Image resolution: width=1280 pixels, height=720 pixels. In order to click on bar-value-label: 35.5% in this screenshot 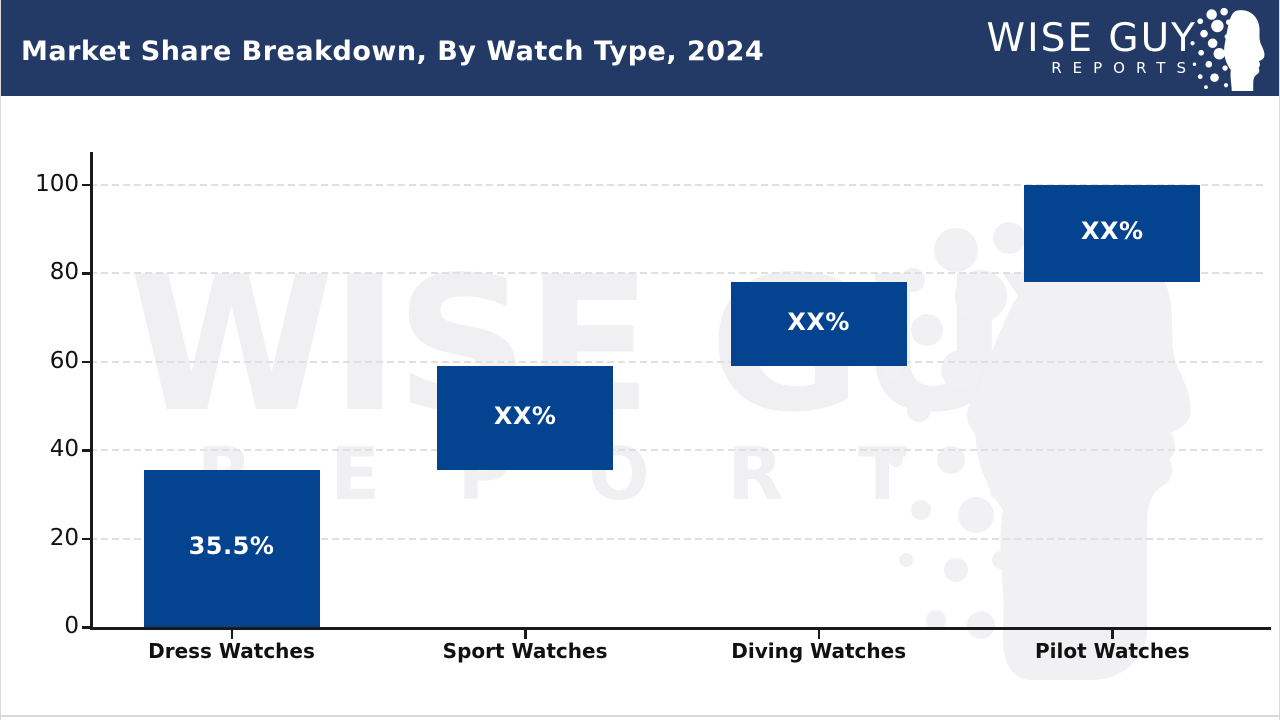, I will do `click(231, 546)`.